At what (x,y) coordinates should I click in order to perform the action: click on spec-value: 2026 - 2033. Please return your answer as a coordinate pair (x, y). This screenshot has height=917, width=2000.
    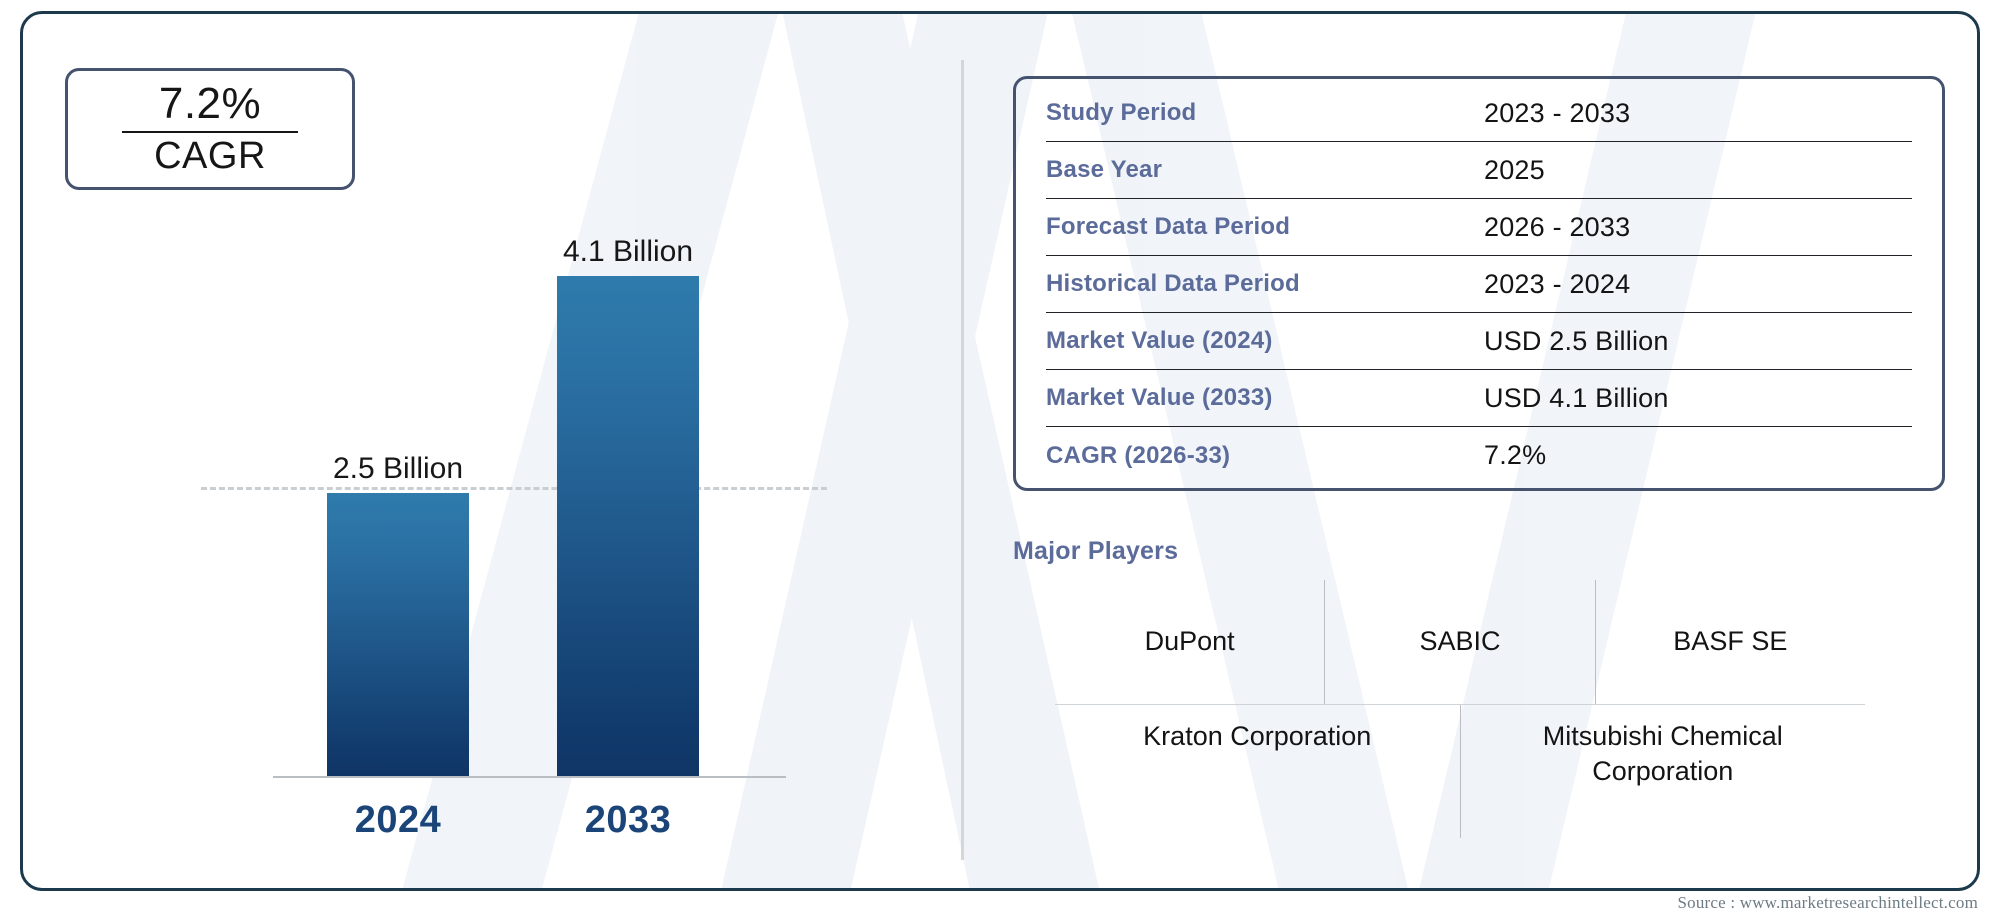
    Looking at the image, I should click on (1557, 226).